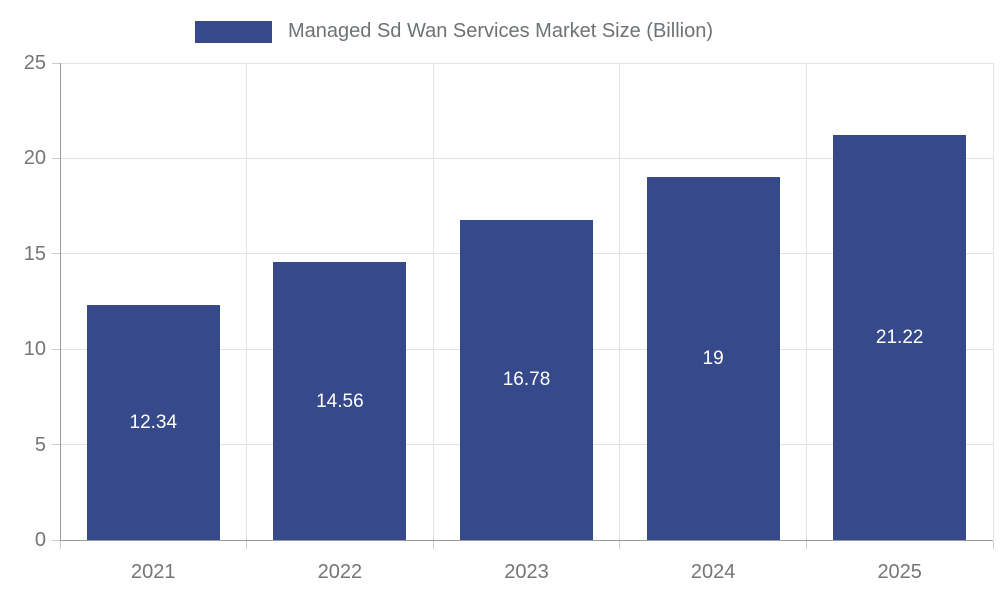  I want to click on y-axis-tick-label: 10, so click(34, 349).